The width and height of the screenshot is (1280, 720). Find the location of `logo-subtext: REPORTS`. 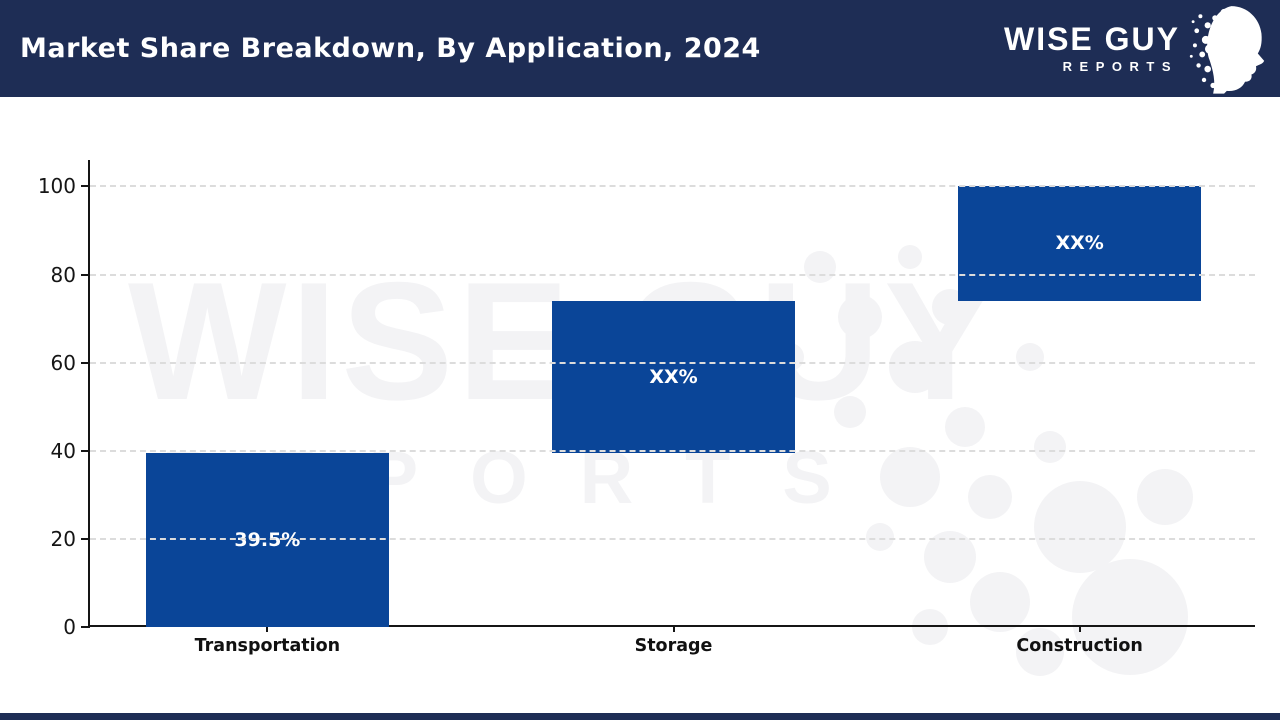

logo-subtext: REPORTS is located at coordinates (1120, 66).